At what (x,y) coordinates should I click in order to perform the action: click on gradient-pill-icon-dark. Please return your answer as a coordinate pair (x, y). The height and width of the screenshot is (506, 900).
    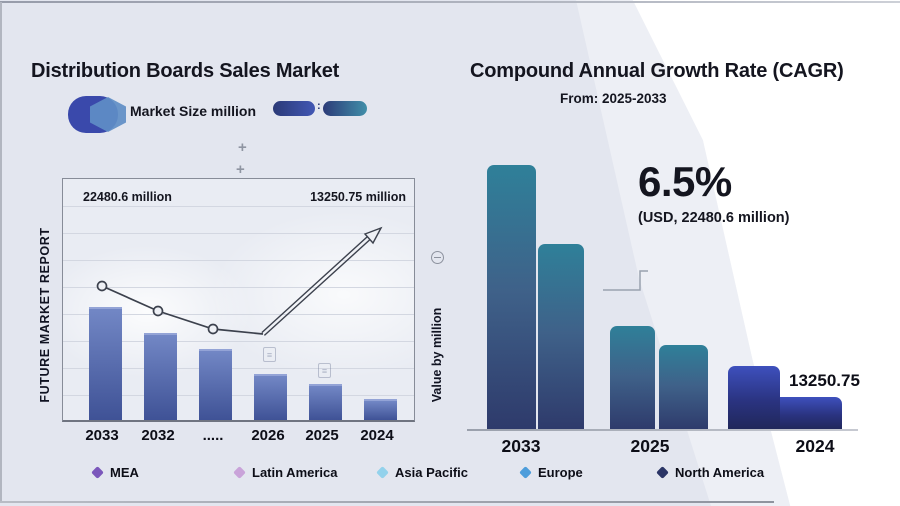
    Looking at the image, I should click on (294, 108).